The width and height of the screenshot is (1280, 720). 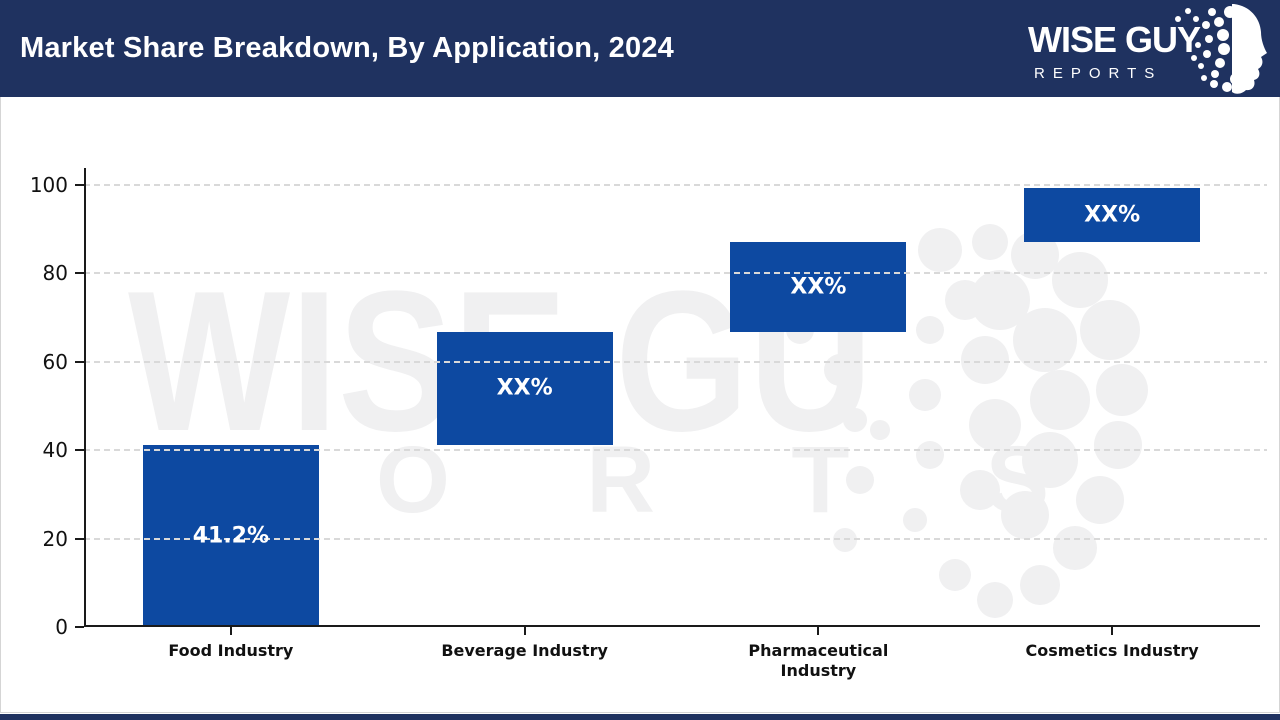 I want to click on y-axis-line, so click(x=85, y=397).